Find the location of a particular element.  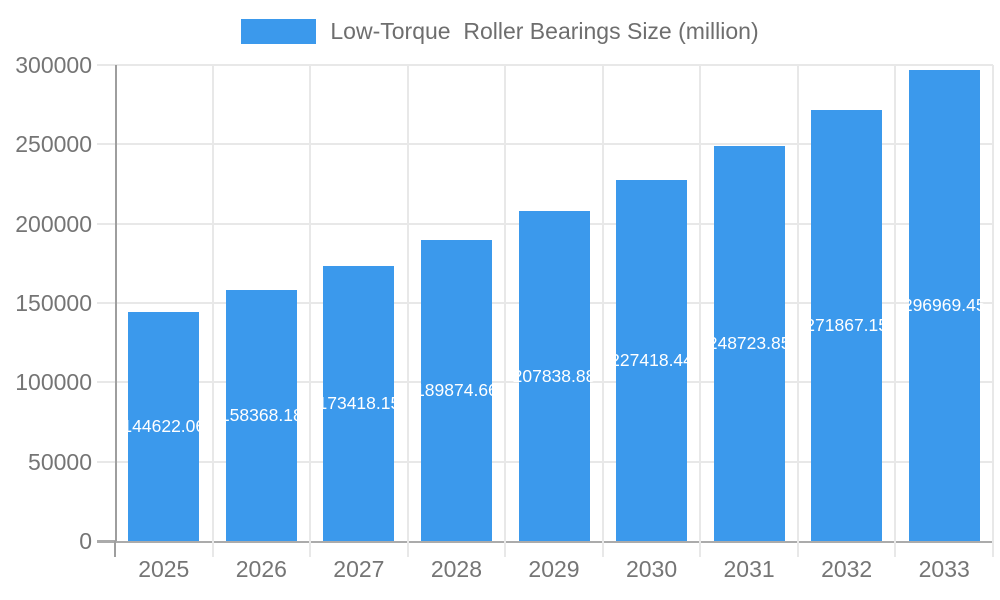

y-tick-label: 0 is located at coordinates (85, 541).